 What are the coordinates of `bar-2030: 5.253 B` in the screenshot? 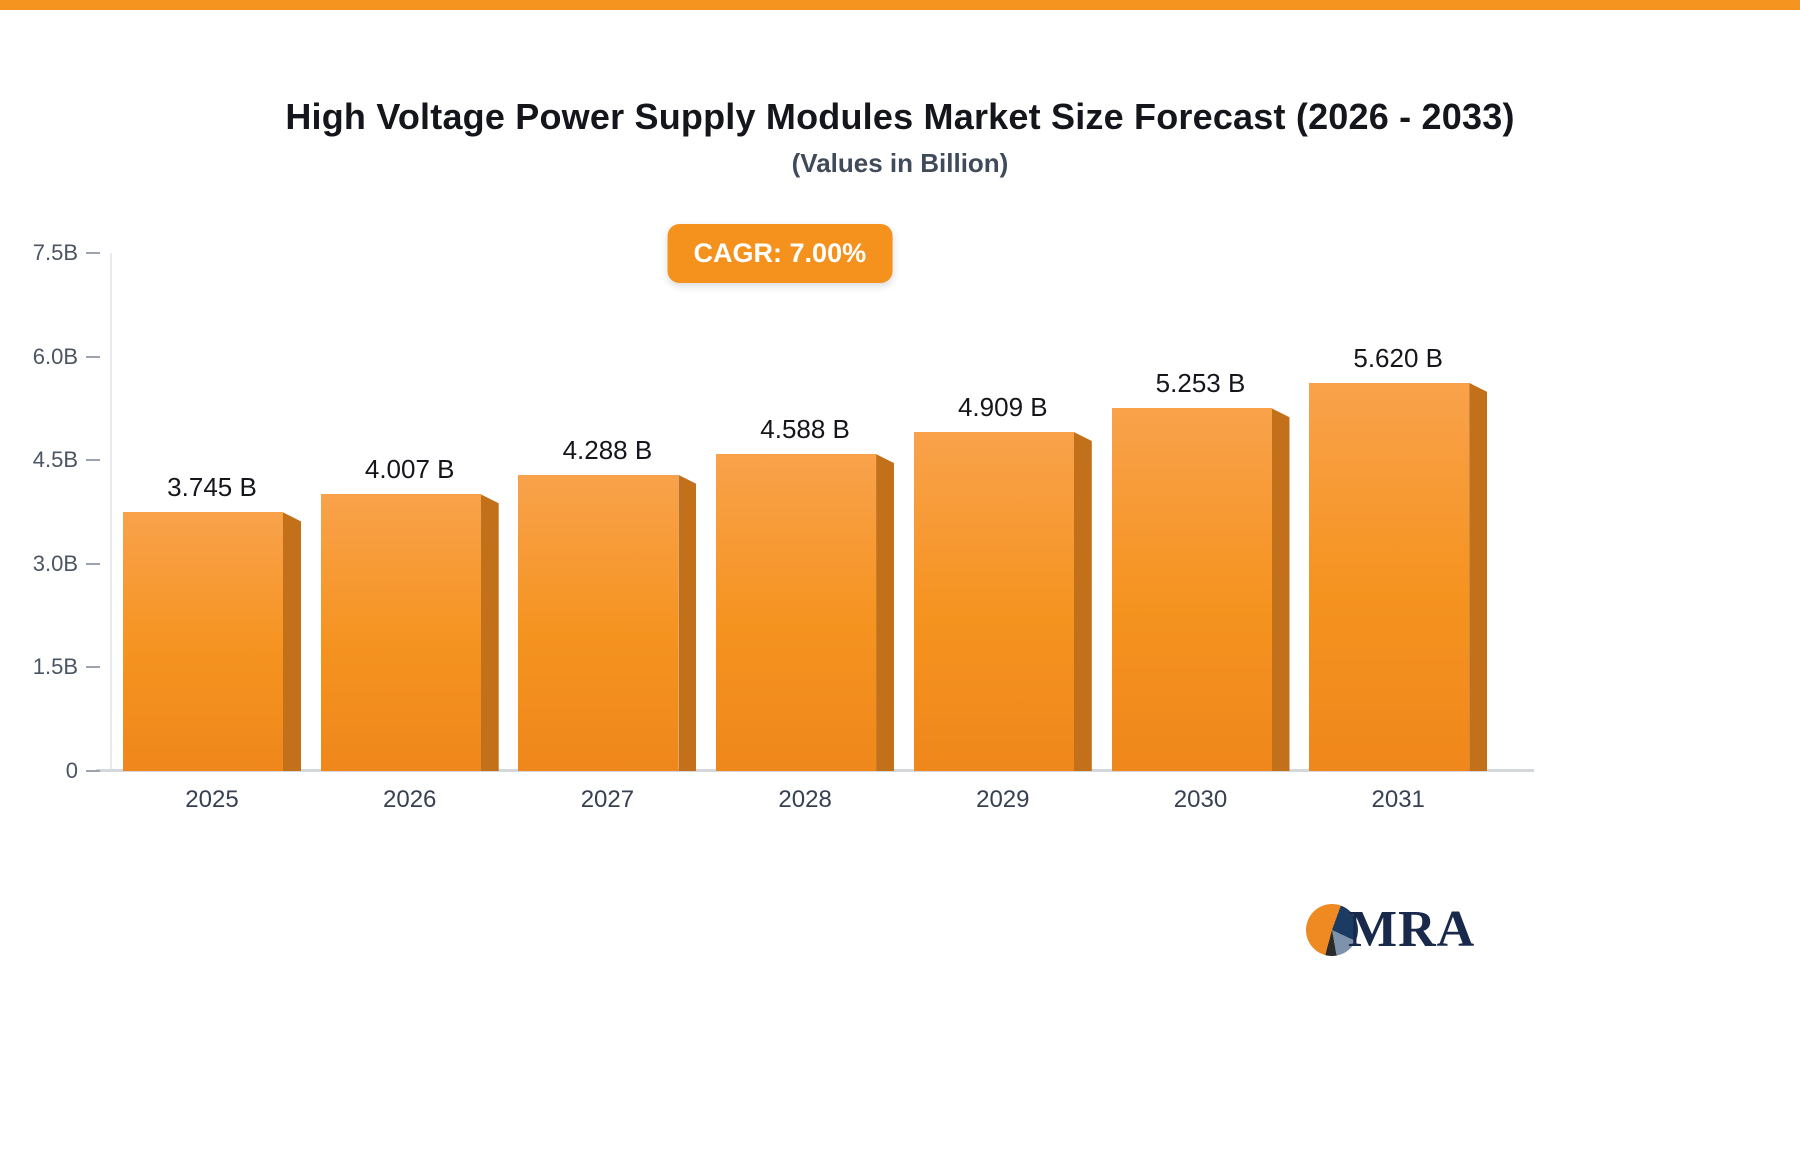 It's located at (1200, 569).